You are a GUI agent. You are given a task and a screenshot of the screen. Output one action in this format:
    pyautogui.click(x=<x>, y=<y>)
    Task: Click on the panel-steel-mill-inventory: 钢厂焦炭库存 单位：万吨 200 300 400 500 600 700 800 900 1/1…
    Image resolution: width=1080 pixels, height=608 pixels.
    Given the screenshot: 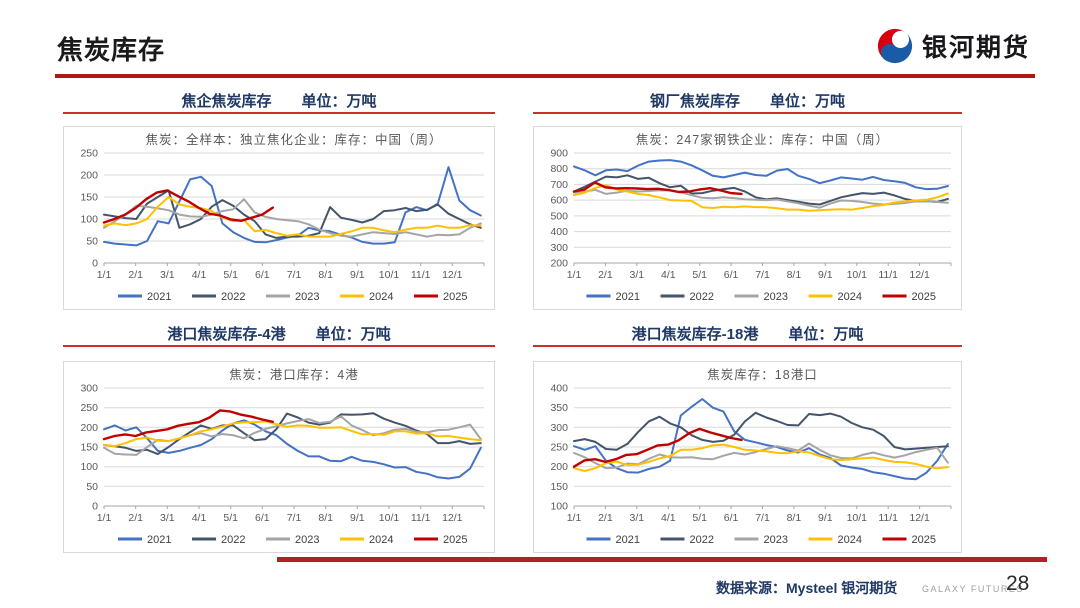 What is the action you would take?
    pyautogui.click(x=747, y=200)
    